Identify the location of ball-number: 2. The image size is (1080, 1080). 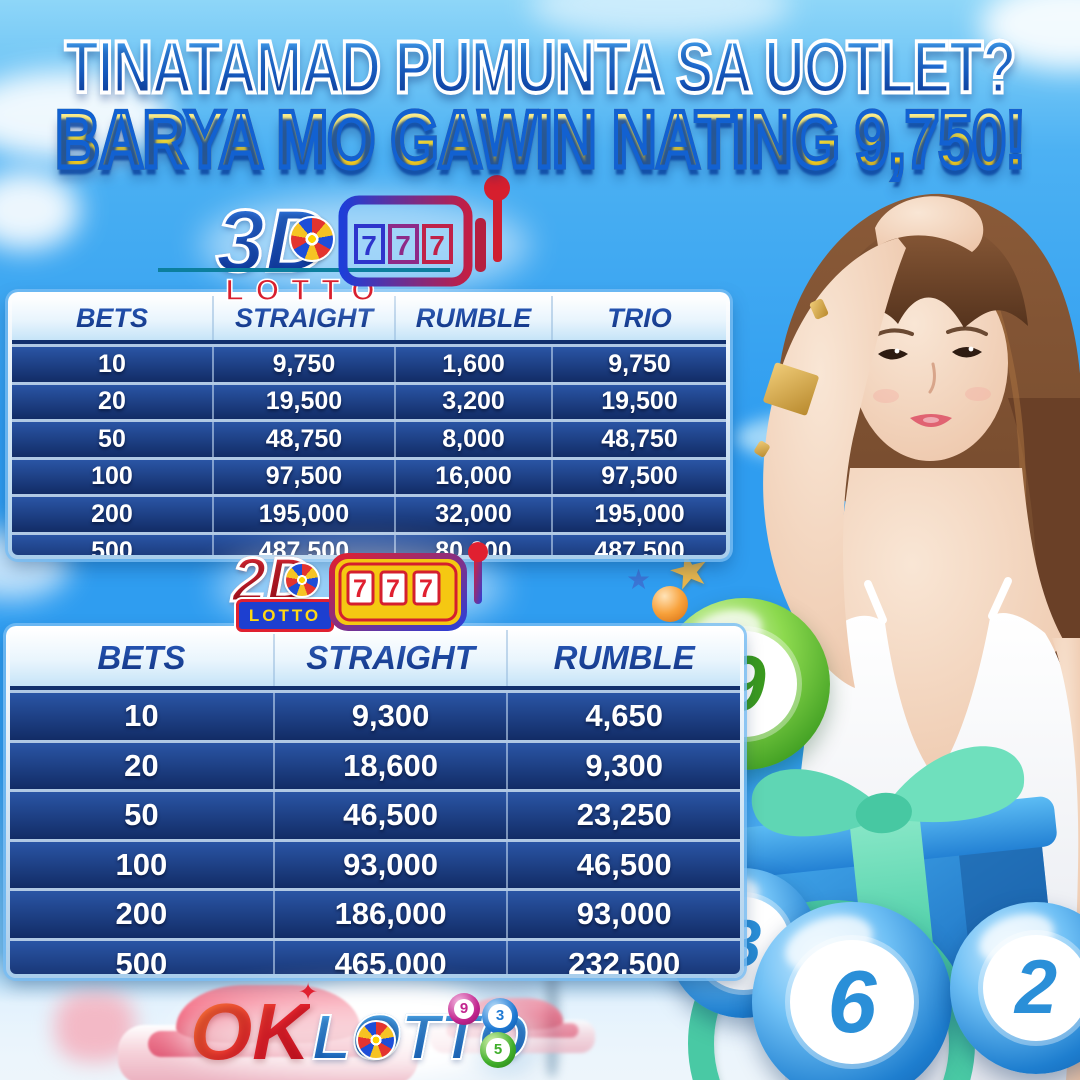
(1031, 988).